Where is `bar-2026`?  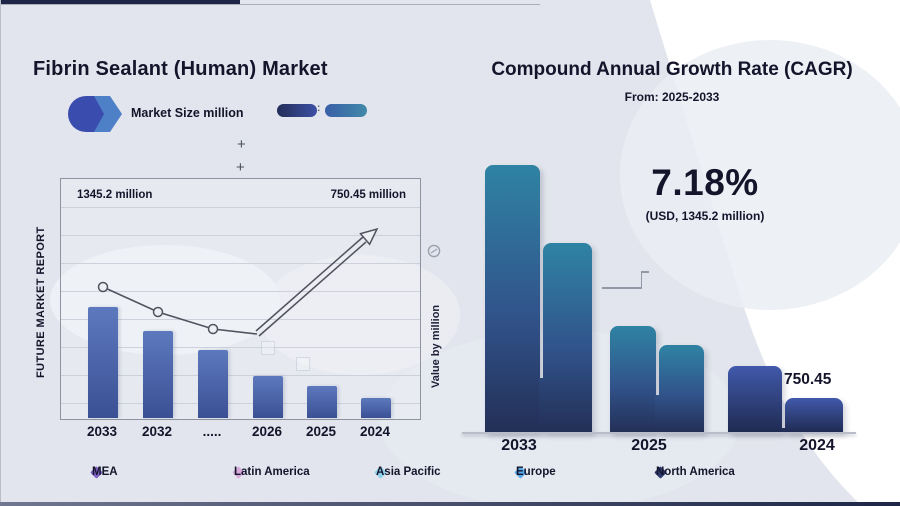
bar-2026 is located at coordinates (268, 397).